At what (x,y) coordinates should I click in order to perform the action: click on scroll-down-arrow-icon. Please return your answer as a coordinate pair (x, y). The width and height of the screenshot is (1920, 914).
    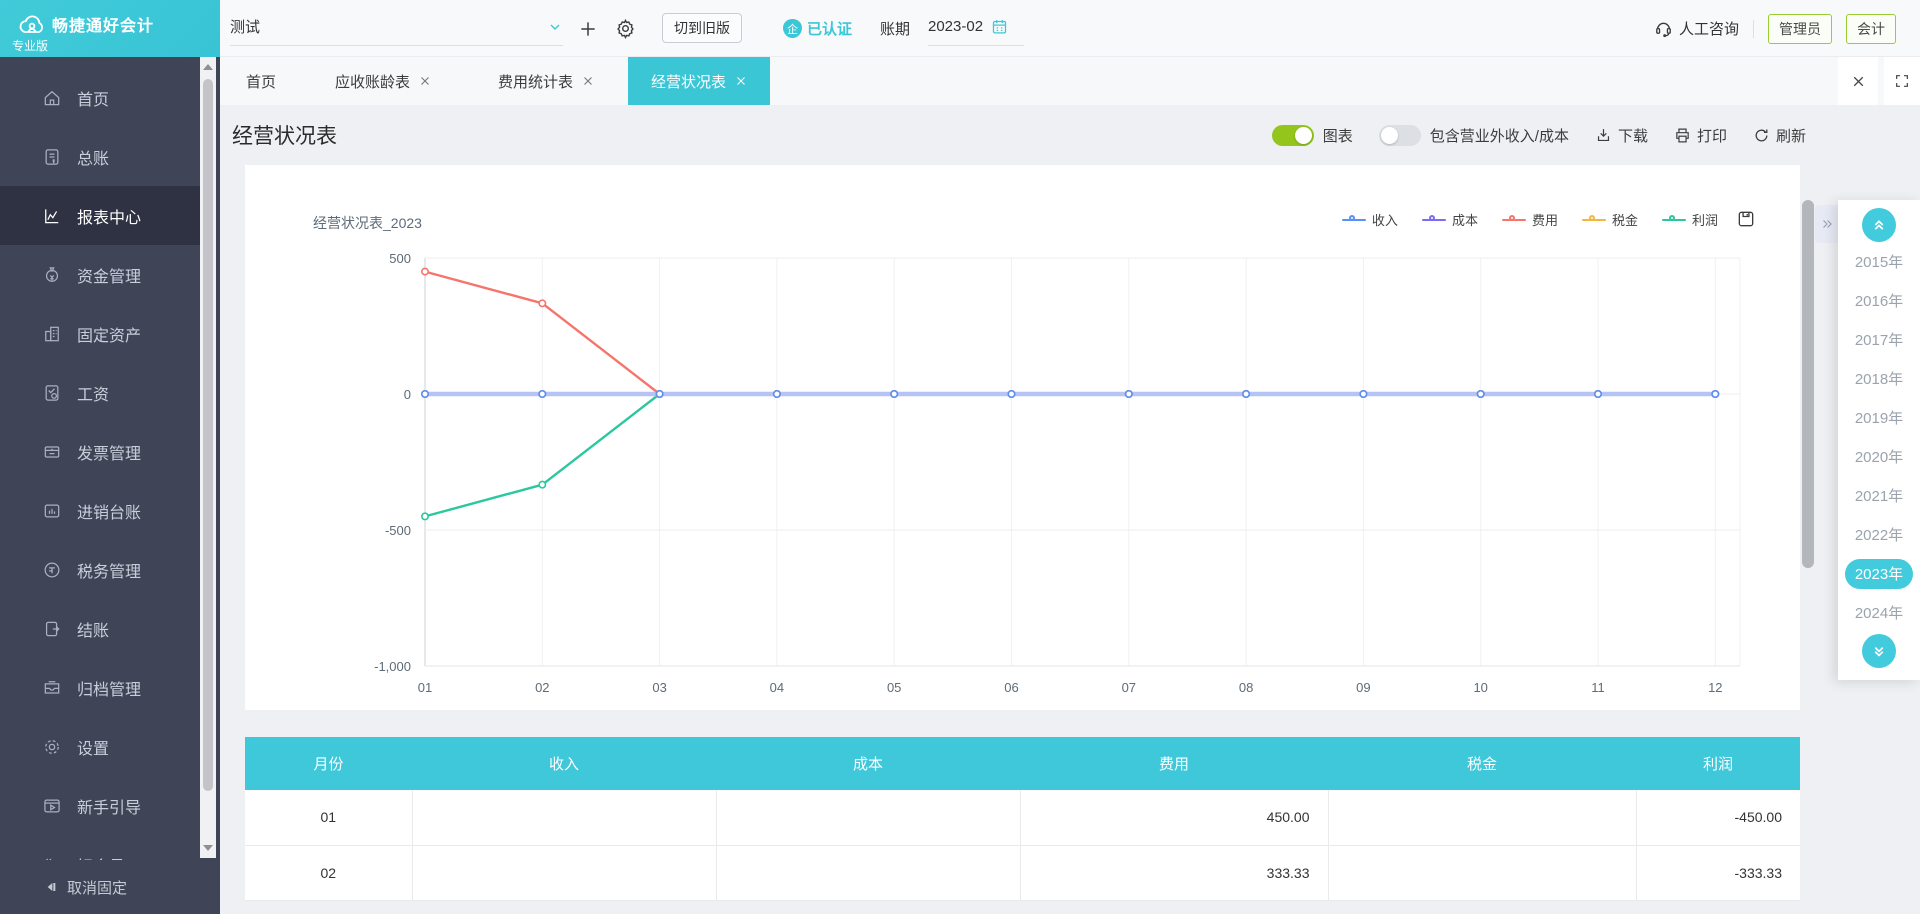
    Looking at the image, I should click on (208, 848).